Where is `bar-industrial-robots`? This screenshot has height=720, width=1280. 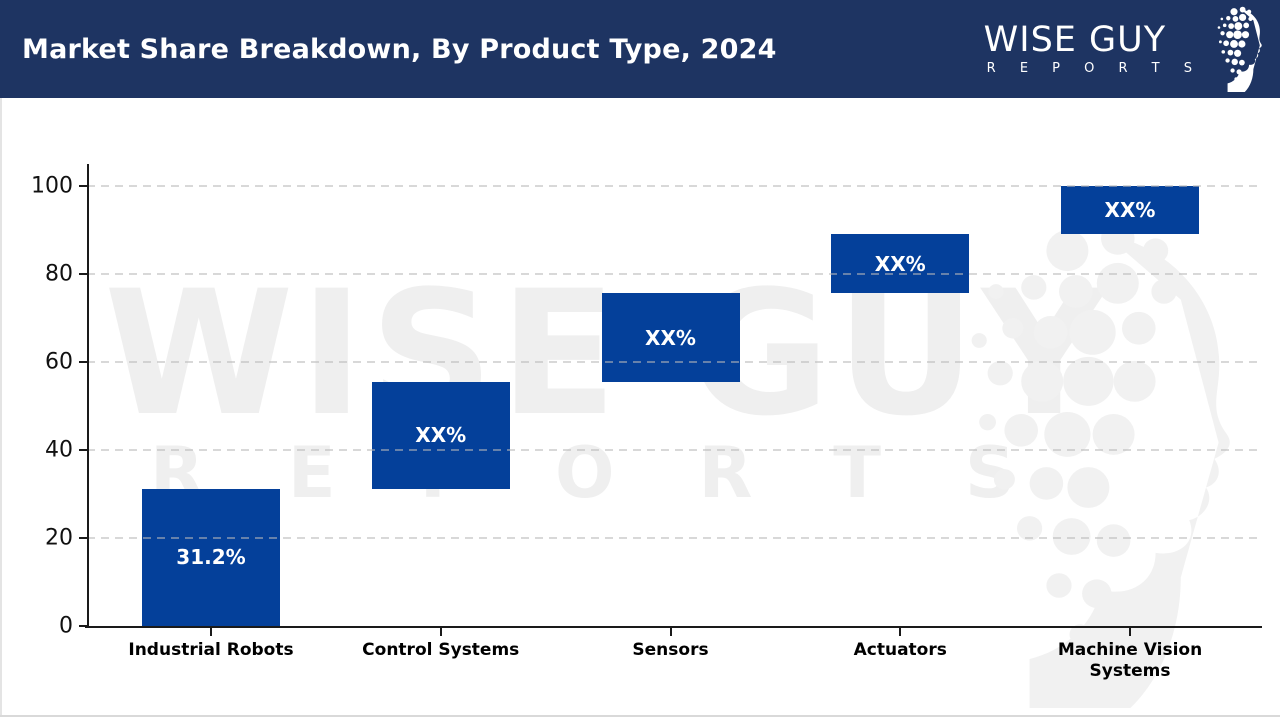
bar-industrial-robots is located at coordinates (211, 557).